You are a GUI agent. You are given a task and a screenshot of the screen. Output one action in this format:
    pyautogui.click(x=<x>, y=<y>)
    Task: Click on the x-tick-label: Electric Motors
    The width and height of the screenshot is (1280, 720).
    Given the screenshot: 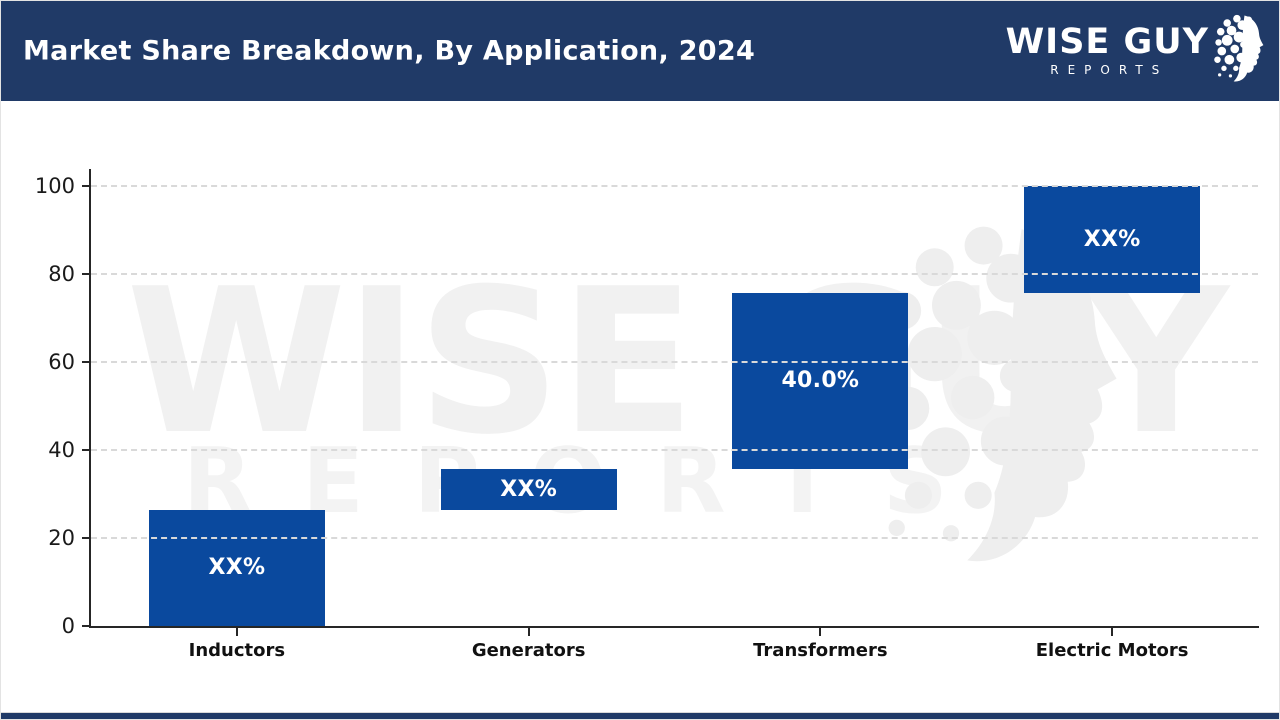 What is the action you would take?
    pyautogui.click(x=1112, y=650)
    